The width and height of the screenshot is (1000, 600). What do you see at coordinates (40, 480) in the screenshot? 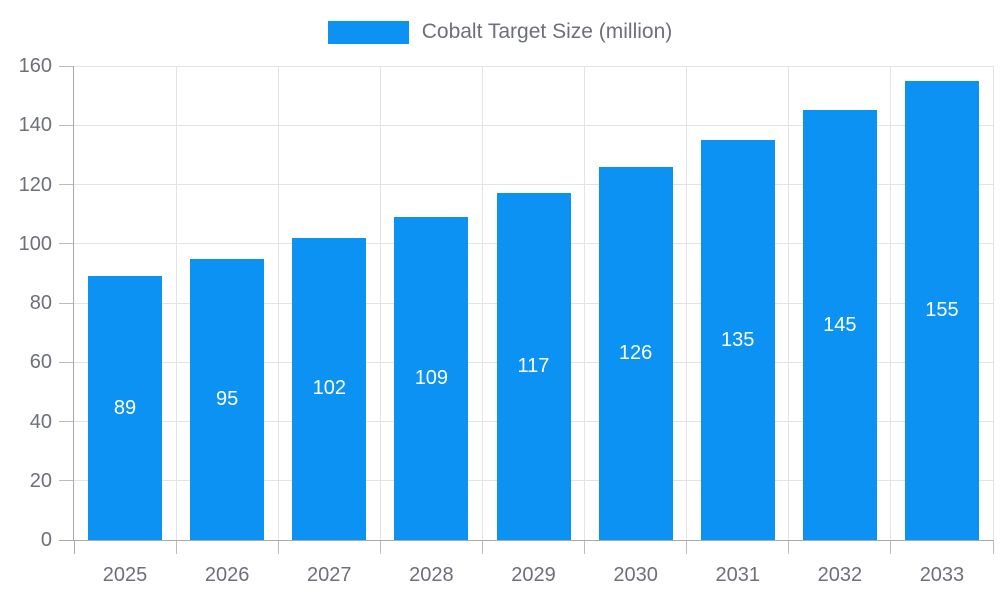
I see `y-axis-label: 20` at bounding box center [40, 480].